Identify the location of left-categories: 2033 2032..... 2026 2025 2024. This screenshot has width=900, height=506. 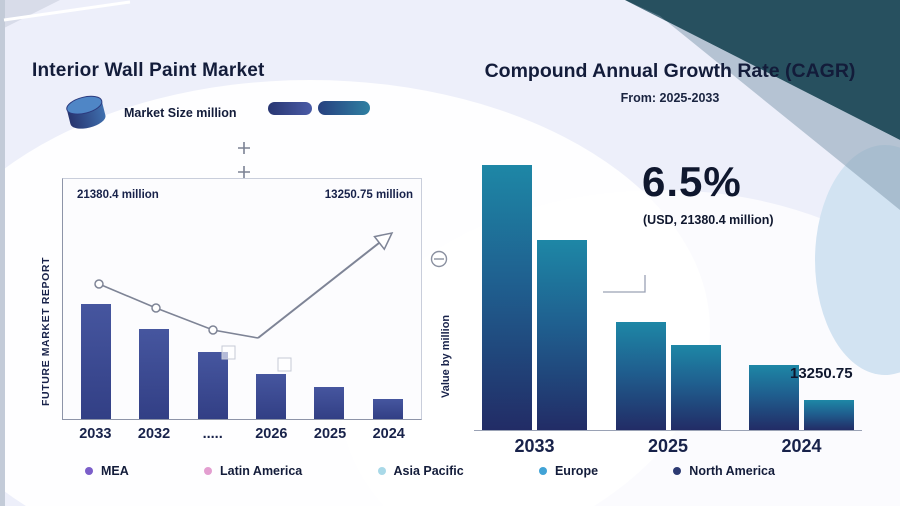
(242, 434).